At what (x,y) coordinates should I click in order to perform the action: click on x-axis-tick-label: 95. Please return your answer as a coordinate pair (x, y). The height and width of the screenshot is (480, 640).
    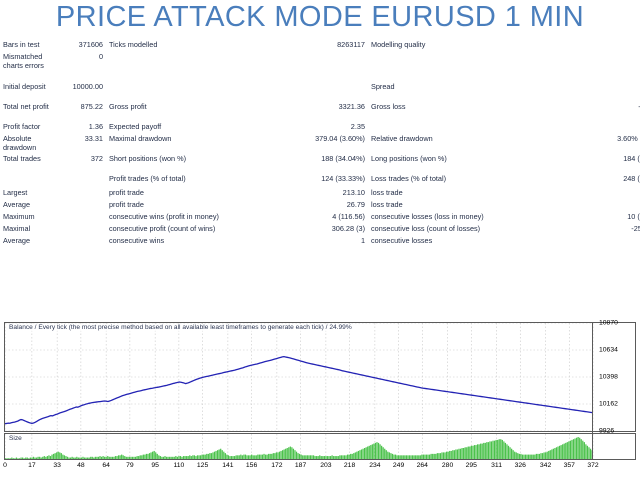
    Looking at the image, I should click on (155, 465).